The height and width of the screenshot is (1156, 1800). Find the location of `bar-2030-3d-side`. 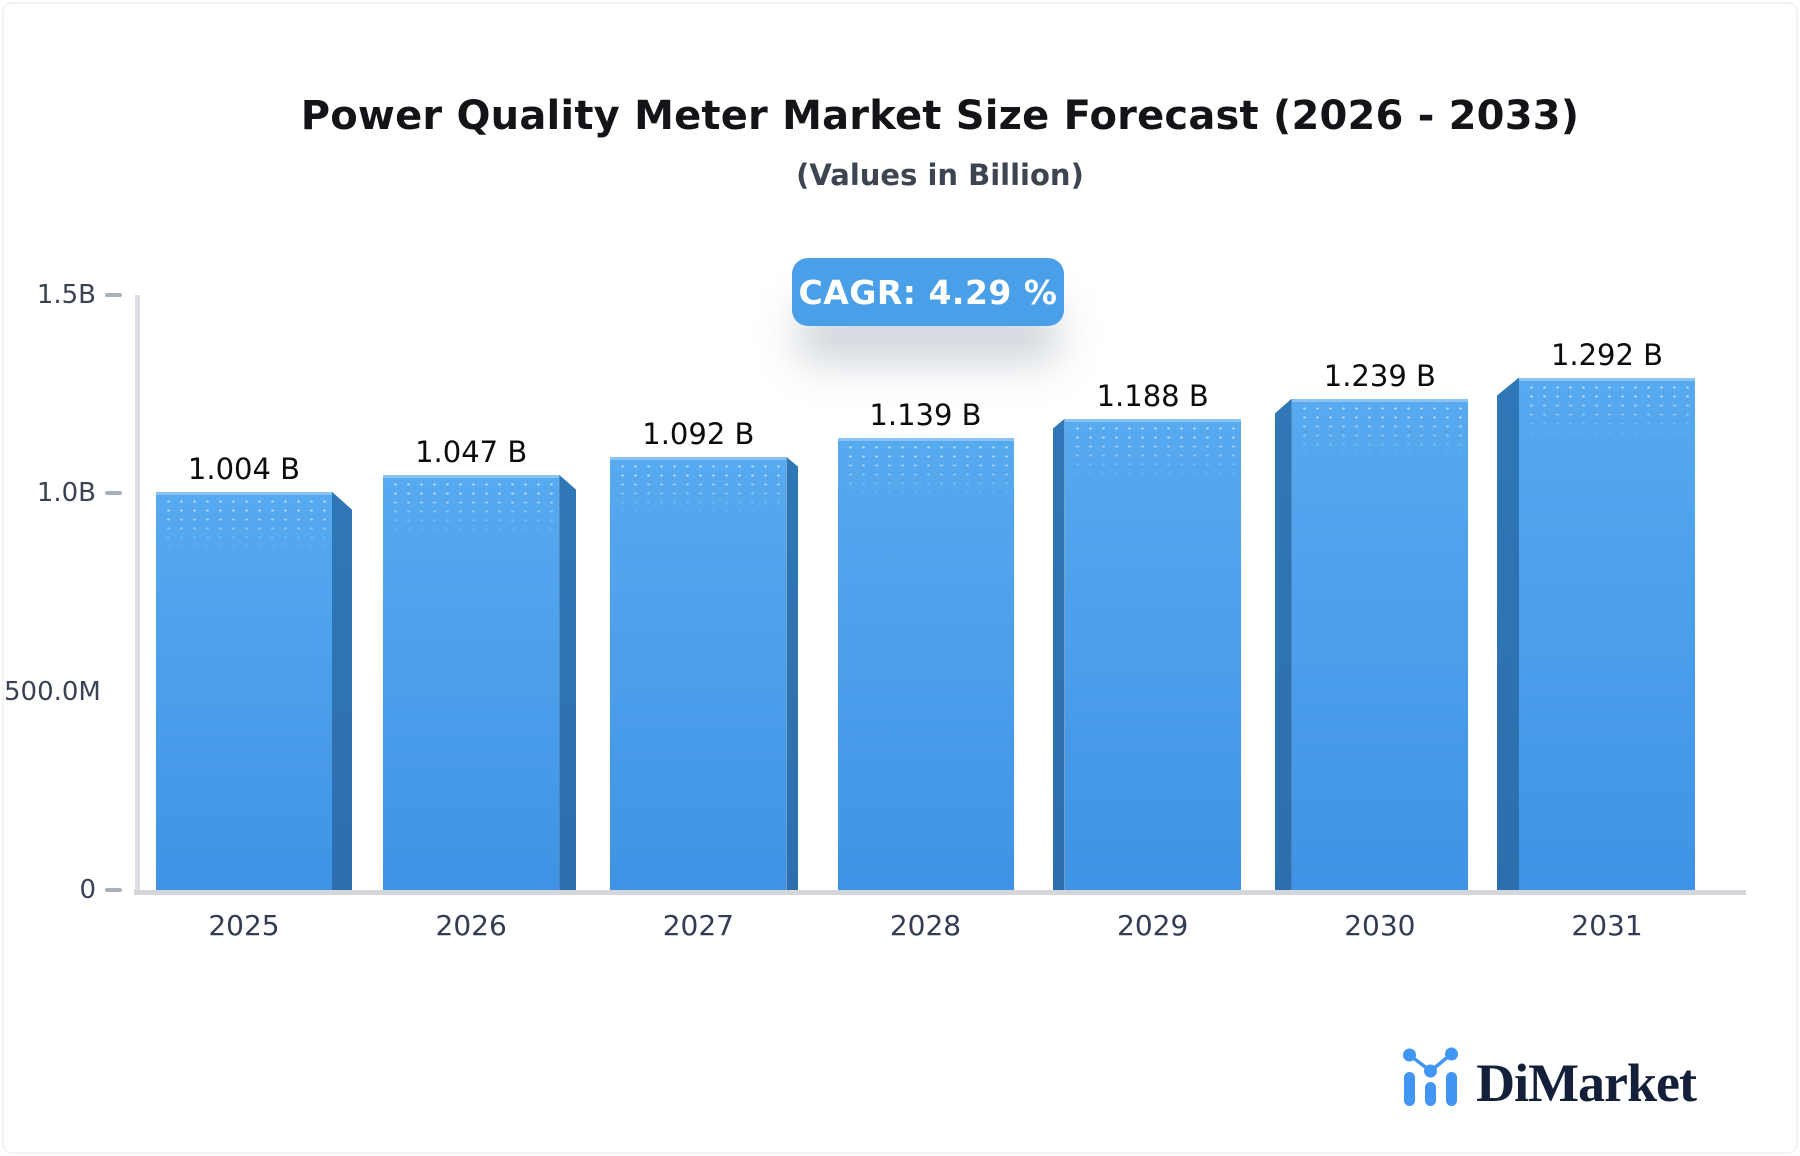

bar-2030-3d-side is located at coordinates (1283, 644).